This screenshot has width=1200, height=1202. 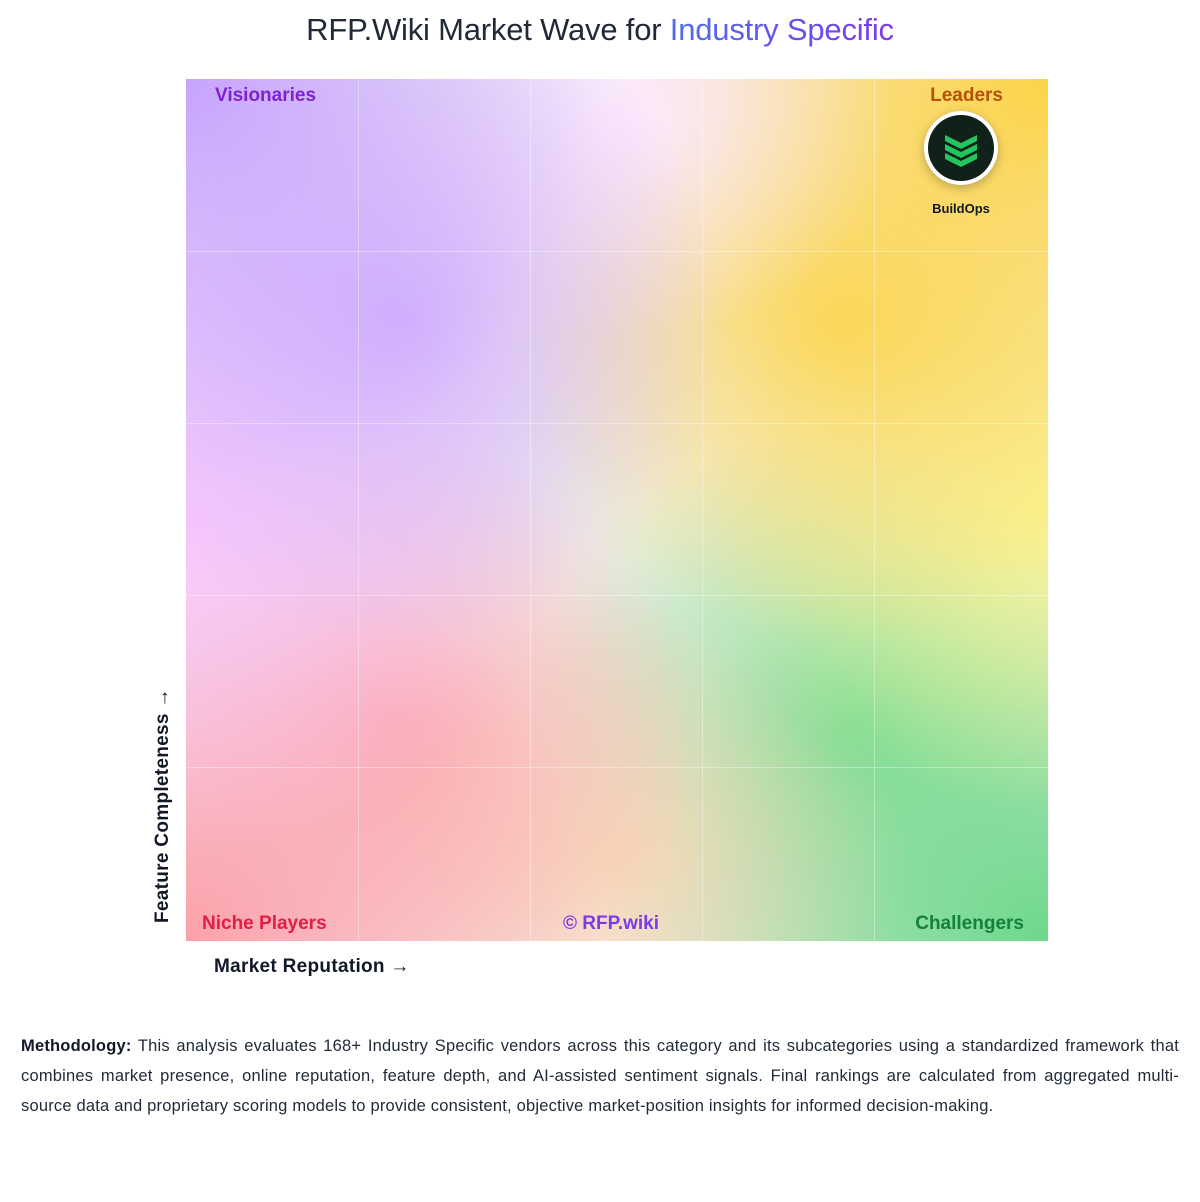 What do you see at coordinates (162, 805) in the screenshot?
I see `y-axis-label: Feature Completeness →` at bounding box center [162, 805].